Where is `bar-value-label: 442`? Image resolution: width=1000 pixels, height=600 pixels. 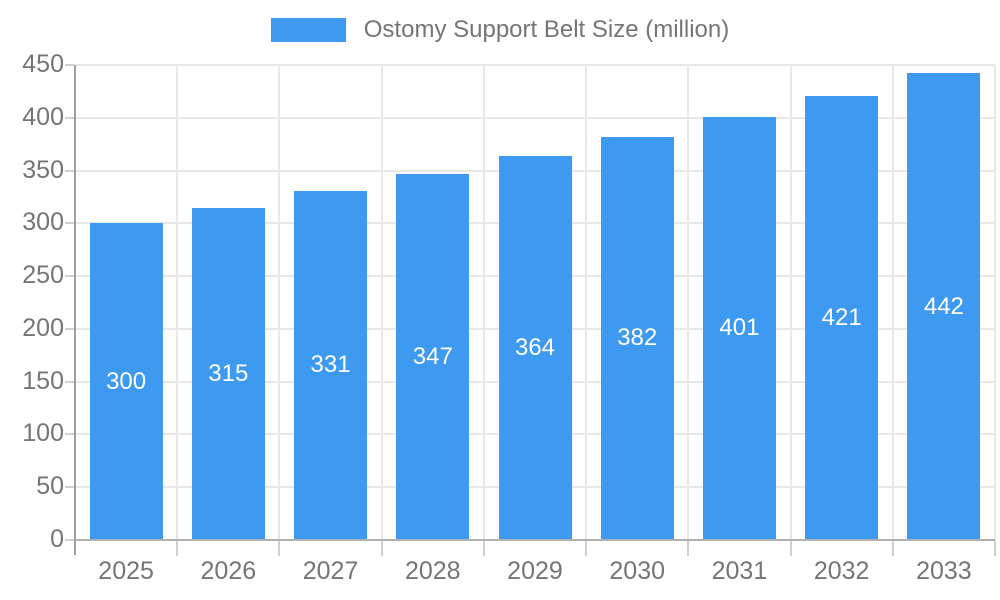
bar-value-label: 442 is located at coordinates (943, 306).